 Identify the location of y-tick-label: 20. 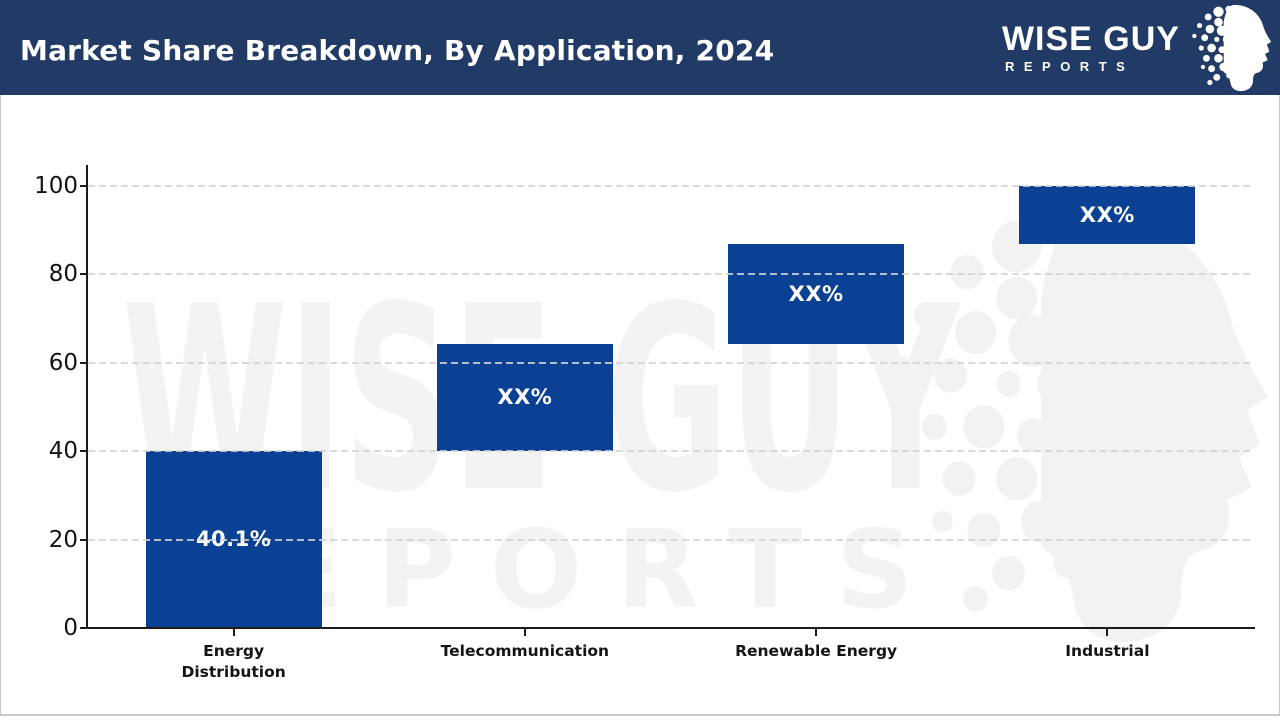
(63, 539).